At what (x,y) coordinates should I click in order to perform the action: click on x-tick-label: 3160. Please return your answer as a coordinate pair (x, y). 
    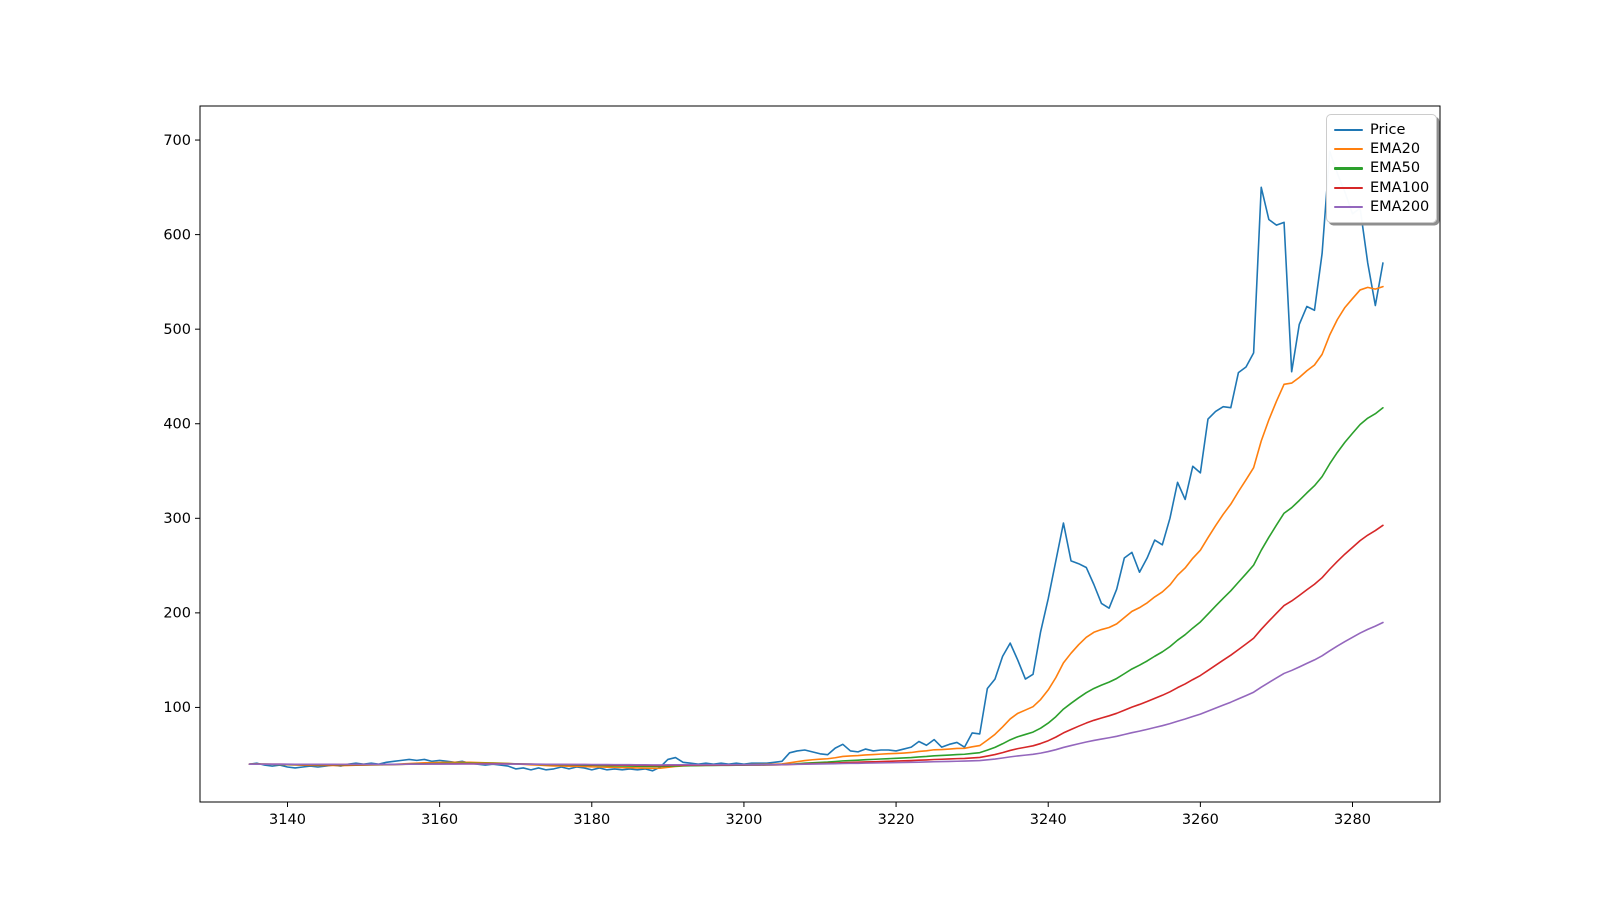
    Looking at the image, I should click on (439, 820).